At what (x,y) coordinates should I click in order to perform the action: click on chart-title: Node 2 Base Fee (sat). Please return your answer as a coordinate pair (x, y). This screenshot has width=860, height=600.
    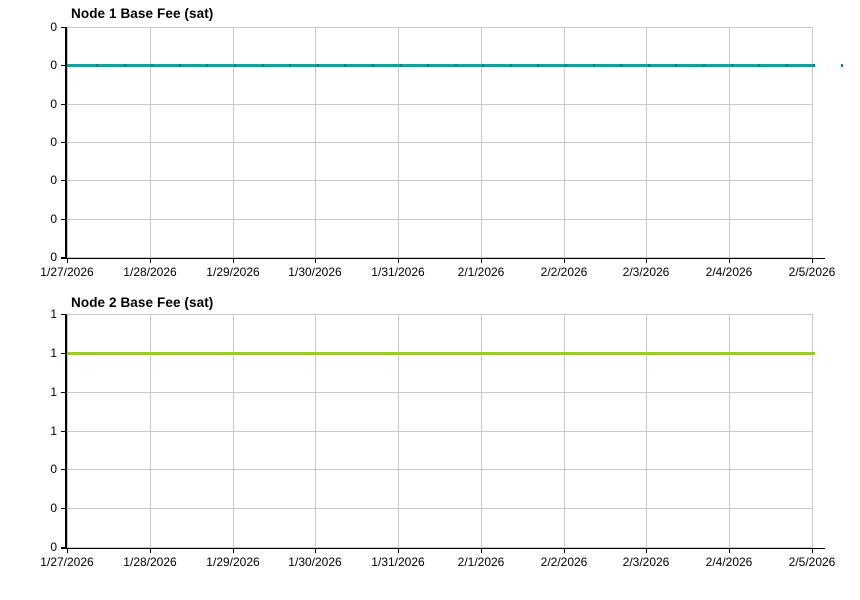
    Looking at the image, I should click on (142, 302).